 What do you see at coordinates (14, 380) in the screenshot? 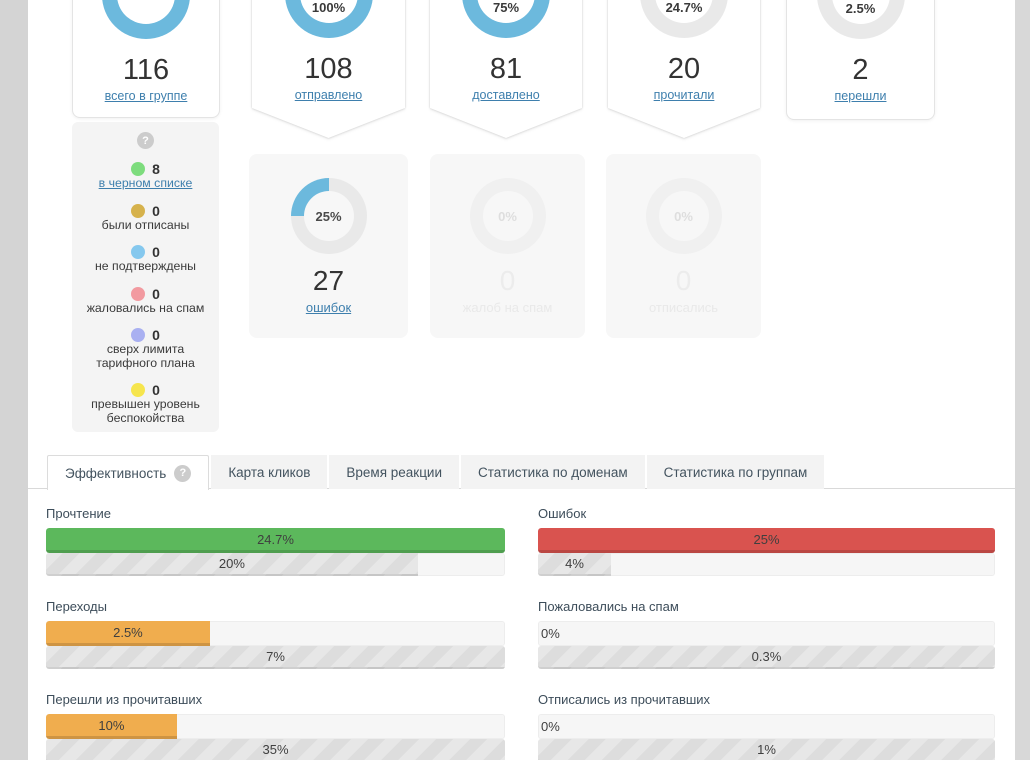
I see `left-gutter` at bounding box center [14, 380].